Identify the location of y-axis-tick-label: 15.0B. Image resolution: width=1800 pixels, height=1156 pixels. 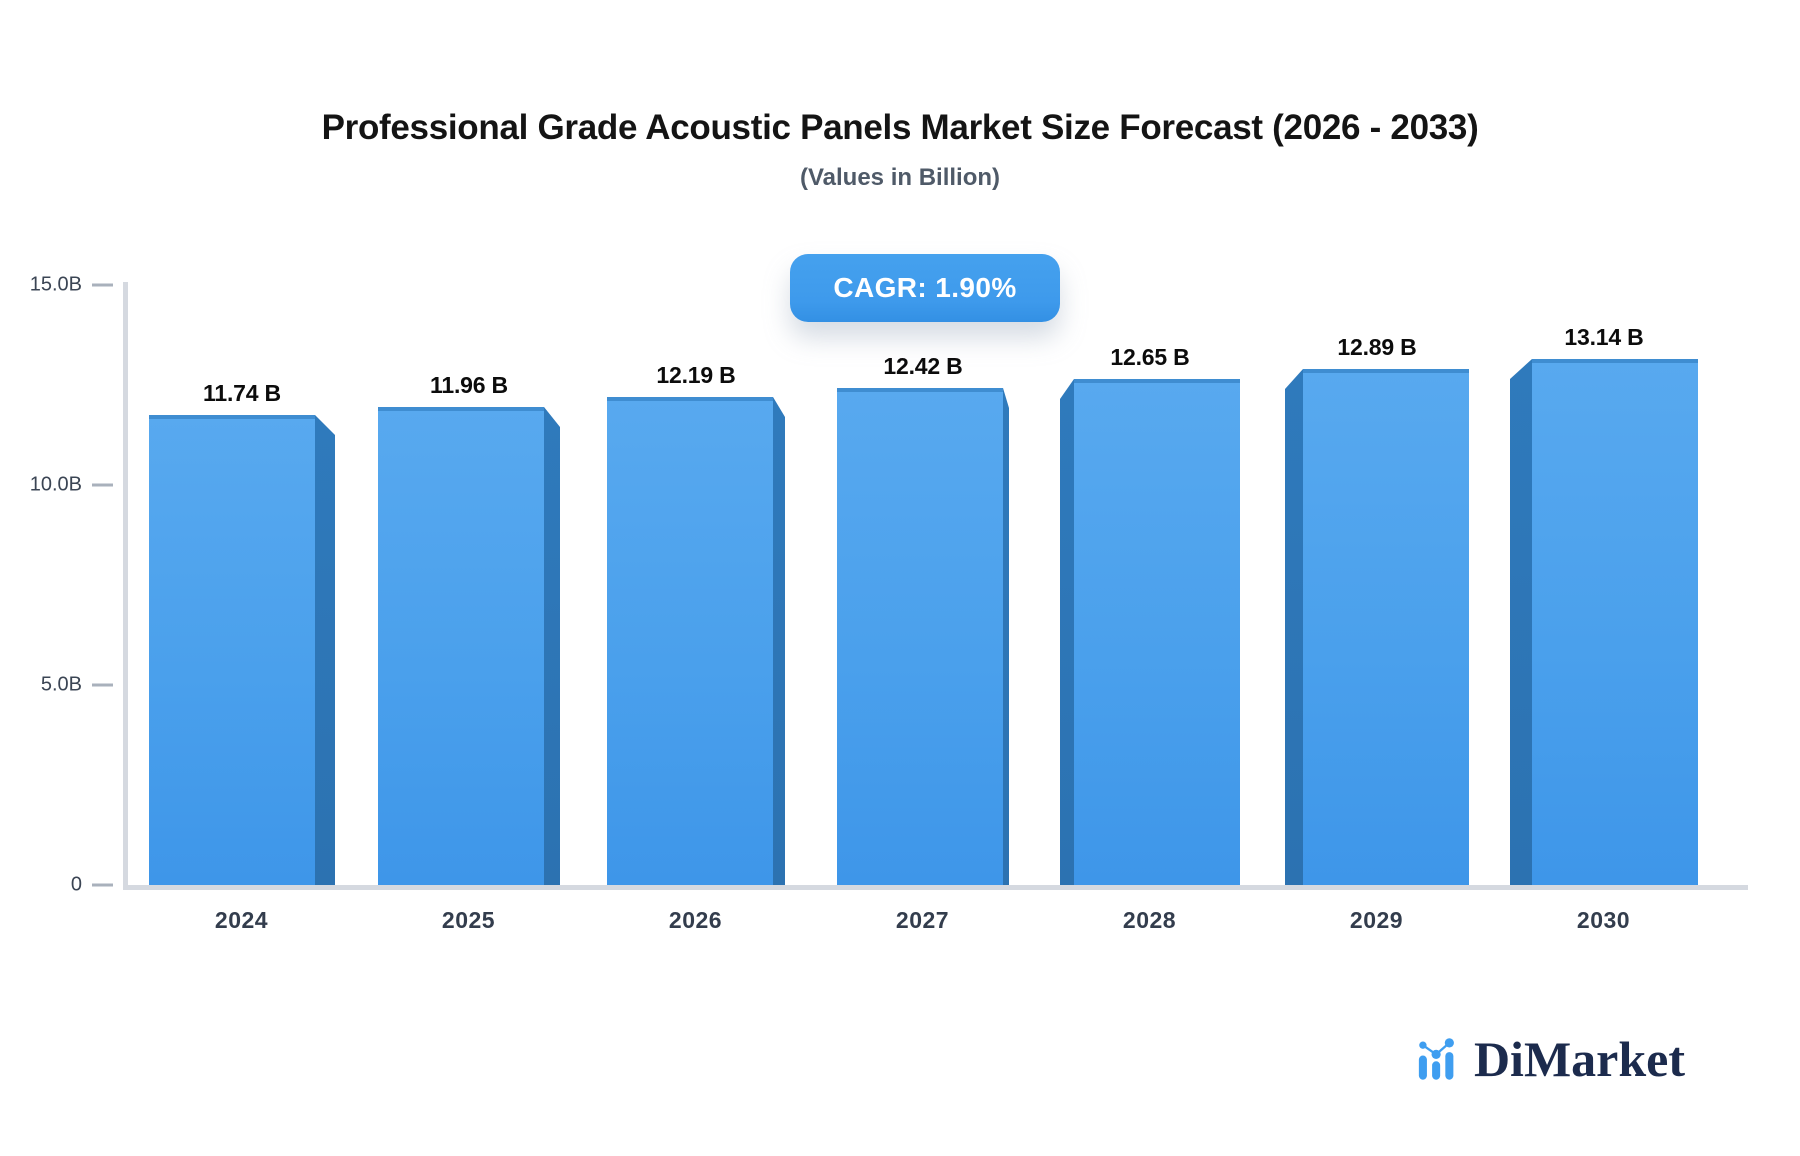
(55, 284).